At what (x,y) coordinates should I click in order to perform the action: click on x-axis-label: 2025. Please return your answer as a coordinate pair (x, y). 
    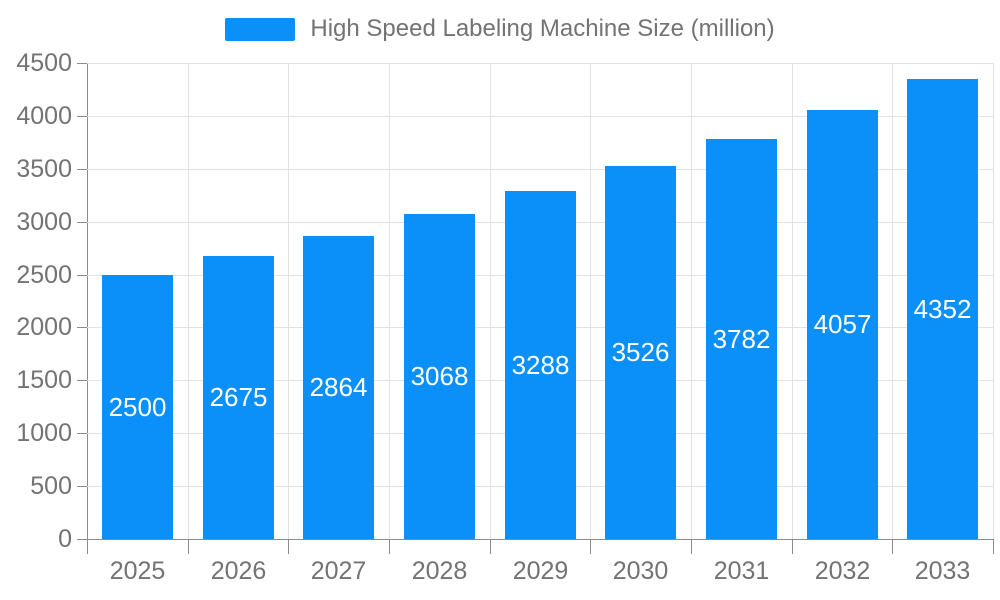
    Looking at the image, I should click on (137, 571).